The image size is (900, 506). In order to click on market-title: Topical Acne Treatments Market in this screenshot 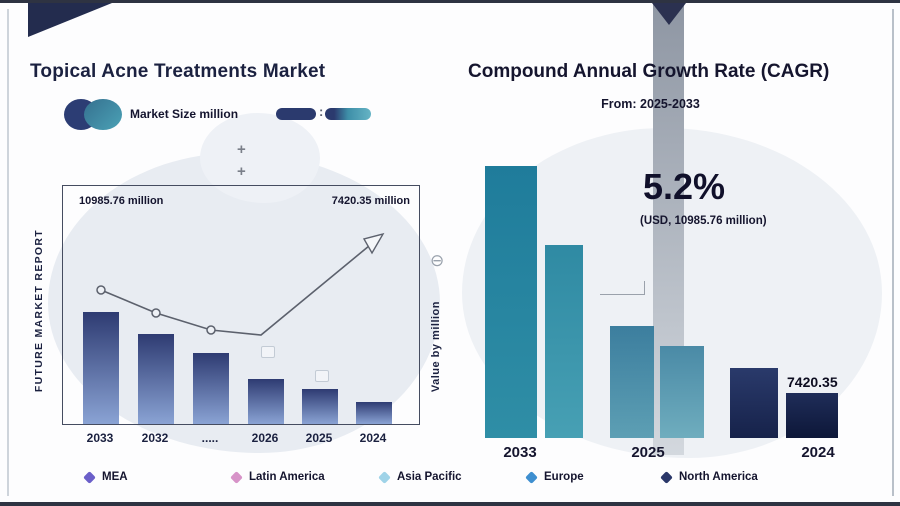, I will do `click(178, 71)`.